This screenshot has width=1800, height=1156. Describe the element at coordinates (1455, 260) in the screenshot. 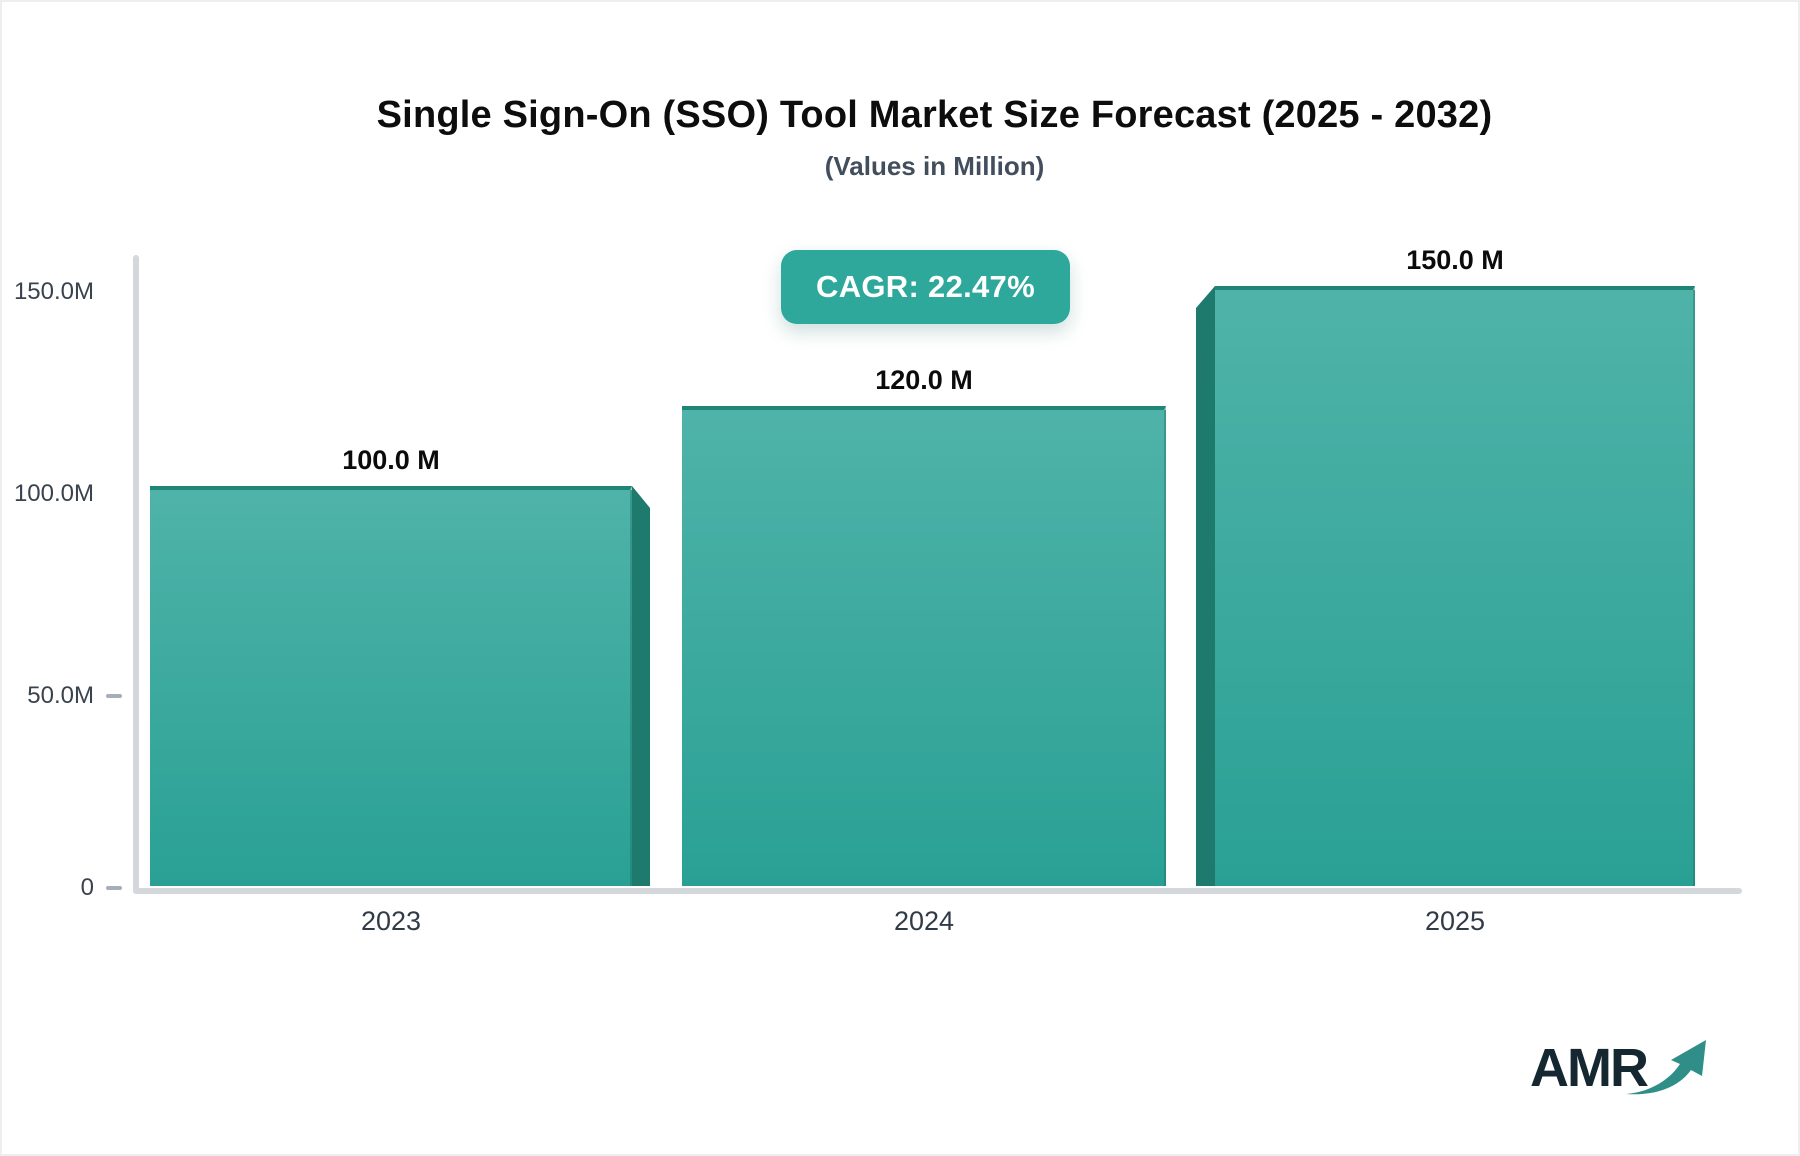

I see `bar-value-label: 150.0 M` at that location.